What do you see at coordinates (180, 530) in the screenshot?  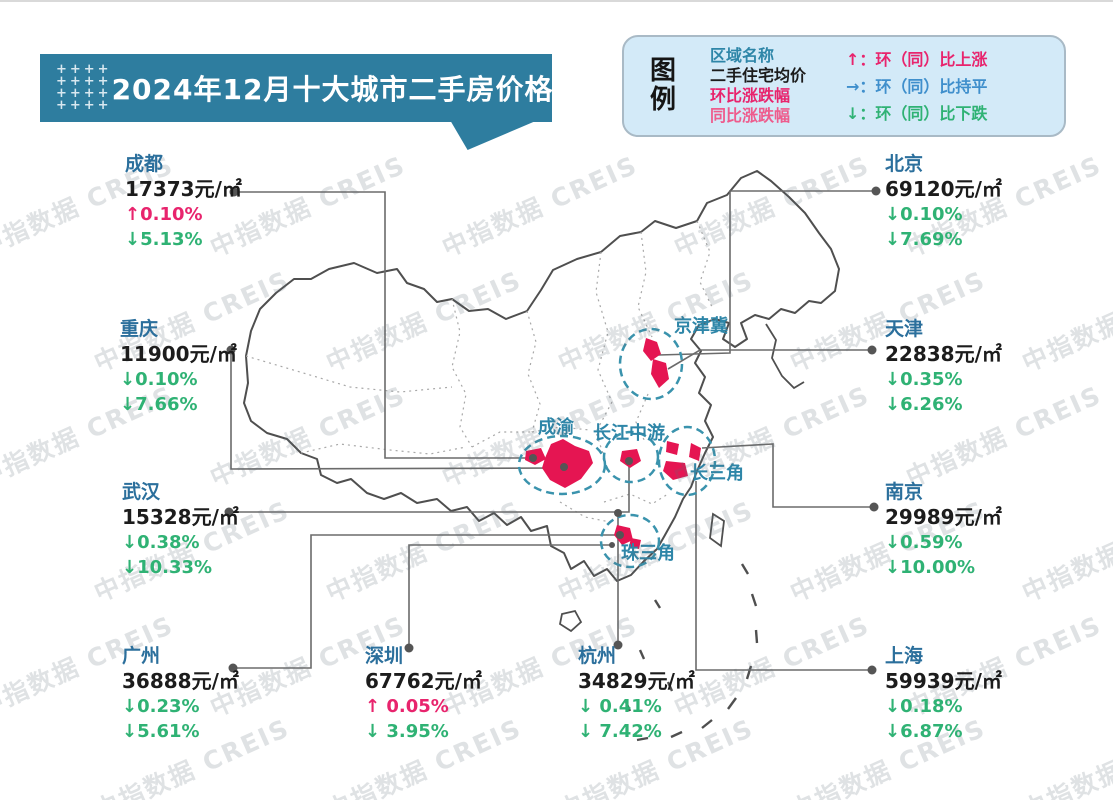 I see `city-callout-wuhan: 武汉 15328元/㎡ ↓0.38% ↓10.33%` at bounding box center [180, 530].